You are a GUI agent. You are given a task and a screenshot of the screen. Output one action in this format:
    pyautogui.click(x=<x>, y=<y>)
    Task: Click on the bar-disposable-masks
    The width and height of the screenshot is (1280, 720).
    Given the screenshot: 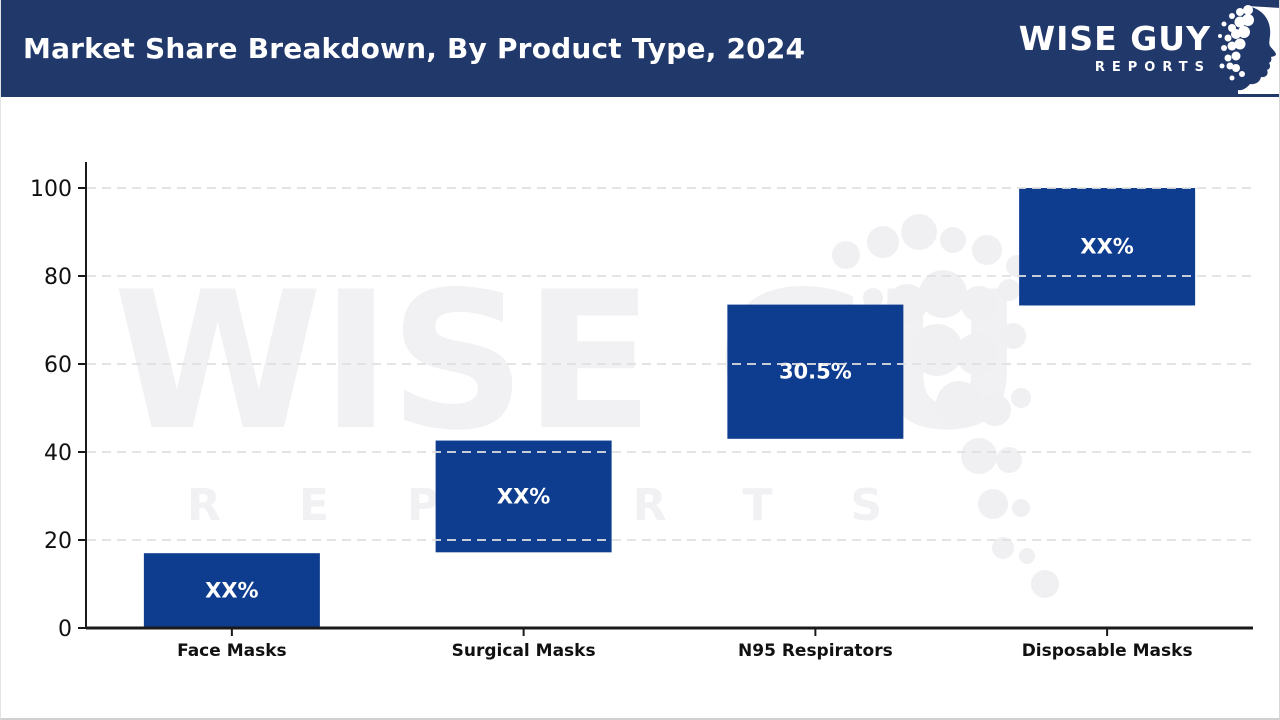 What is the action you would take?
    pyautogui.click(x=1107, y=247)
    